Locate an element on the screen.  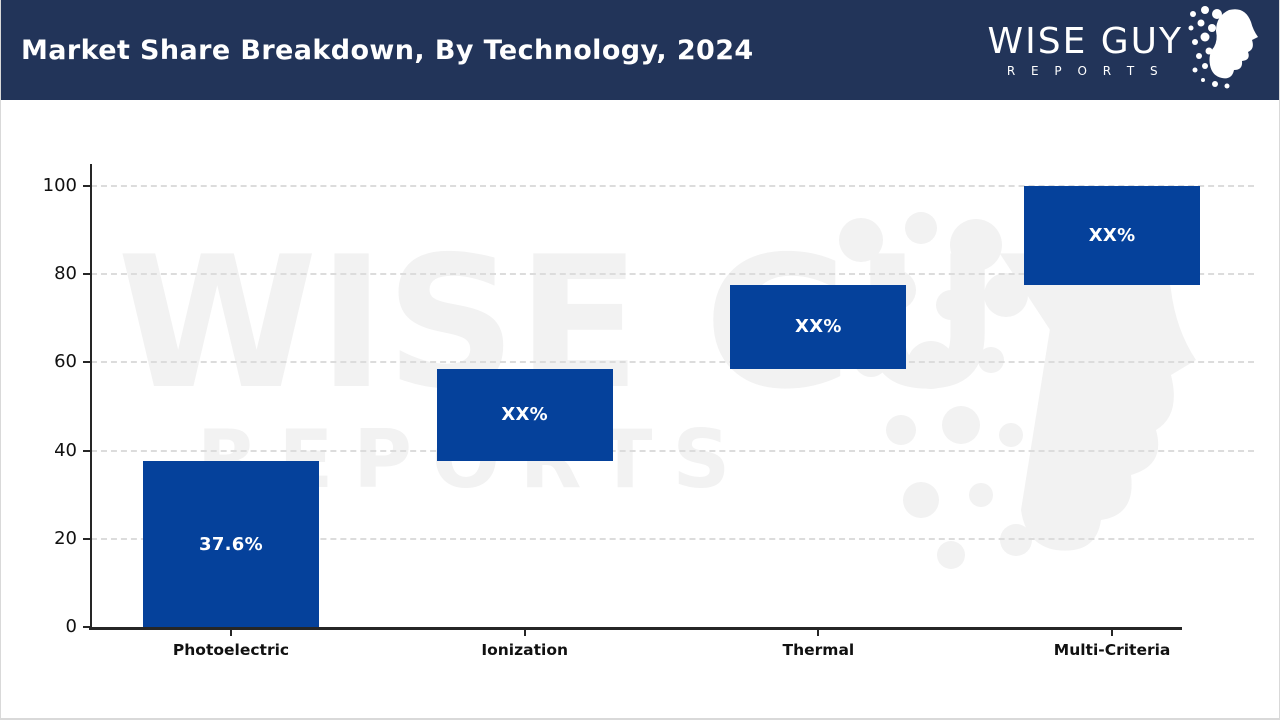
x-axis-category-label: Multi-Criteria is located at coordinates (1112, 650).